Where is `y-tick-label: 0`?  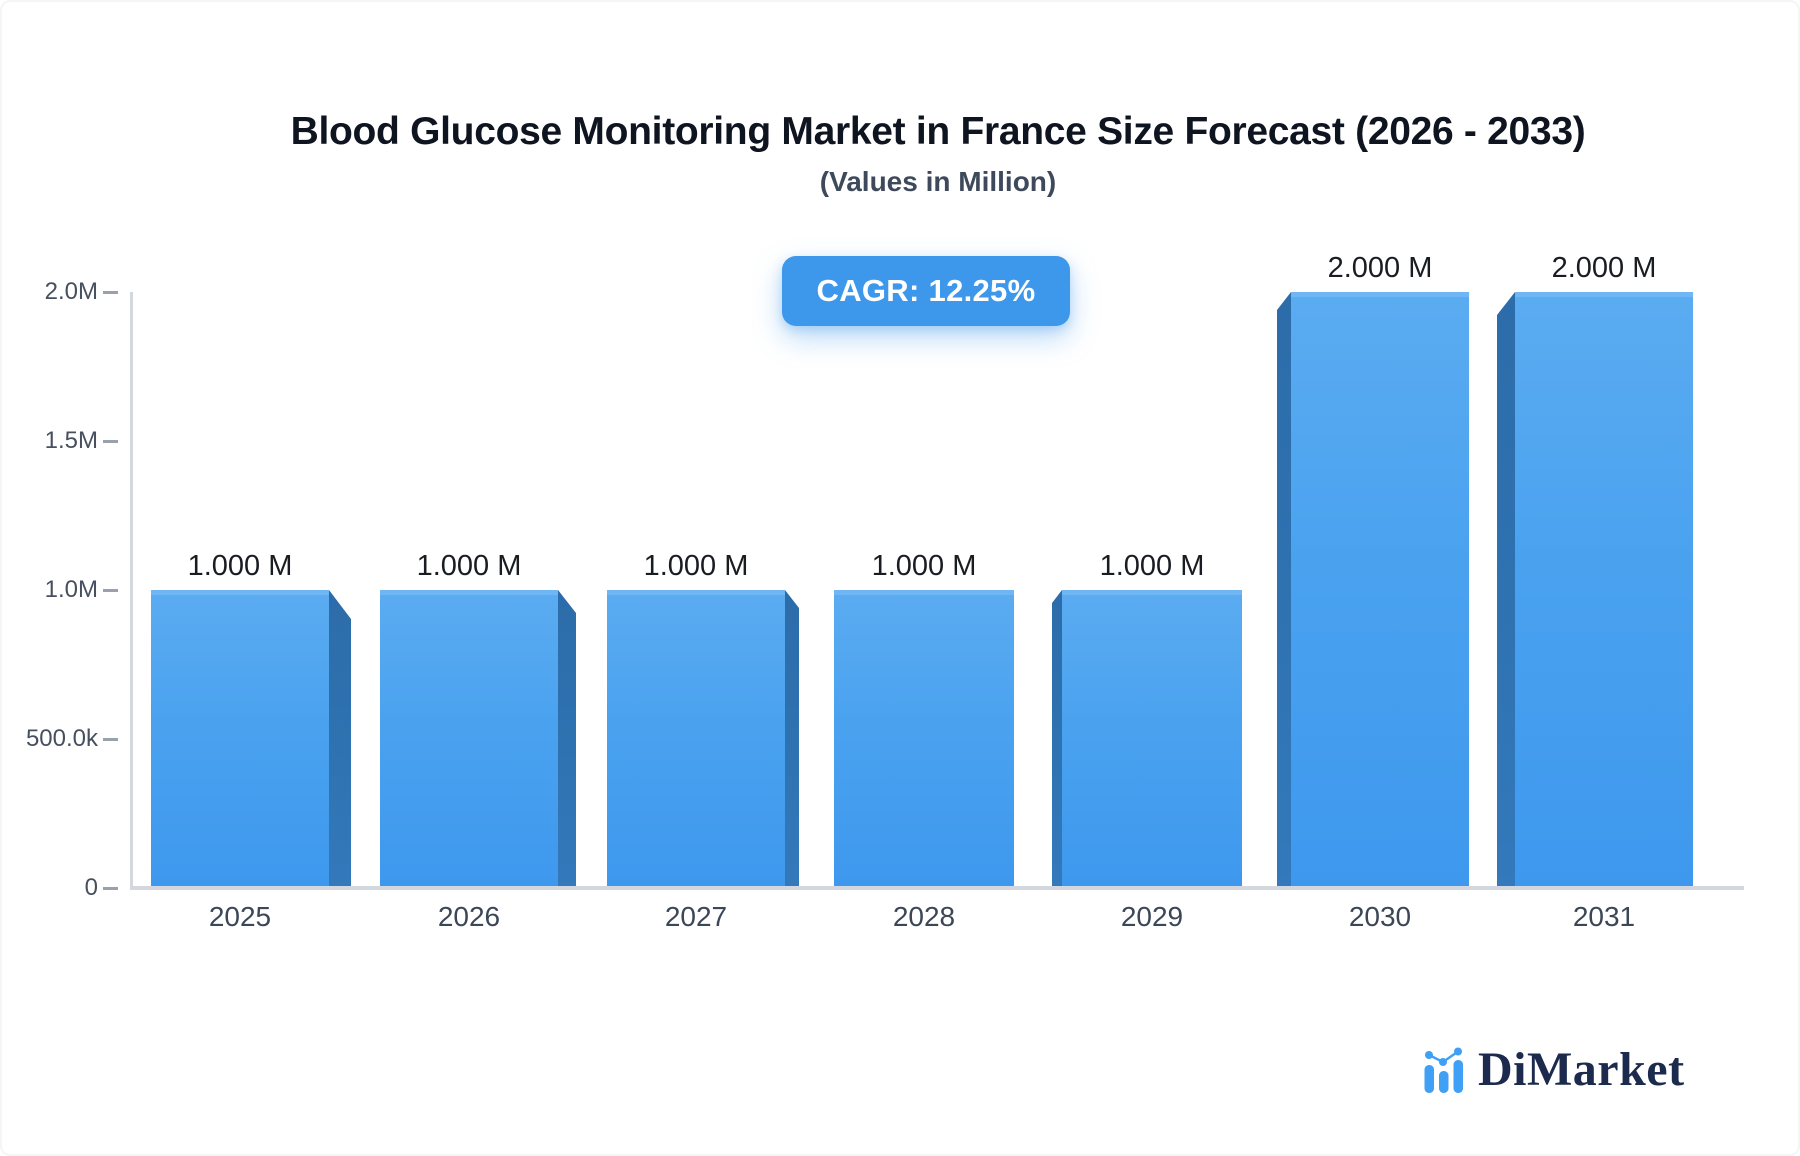 y-tick-label: 0 is located at coordinates (91, 887).